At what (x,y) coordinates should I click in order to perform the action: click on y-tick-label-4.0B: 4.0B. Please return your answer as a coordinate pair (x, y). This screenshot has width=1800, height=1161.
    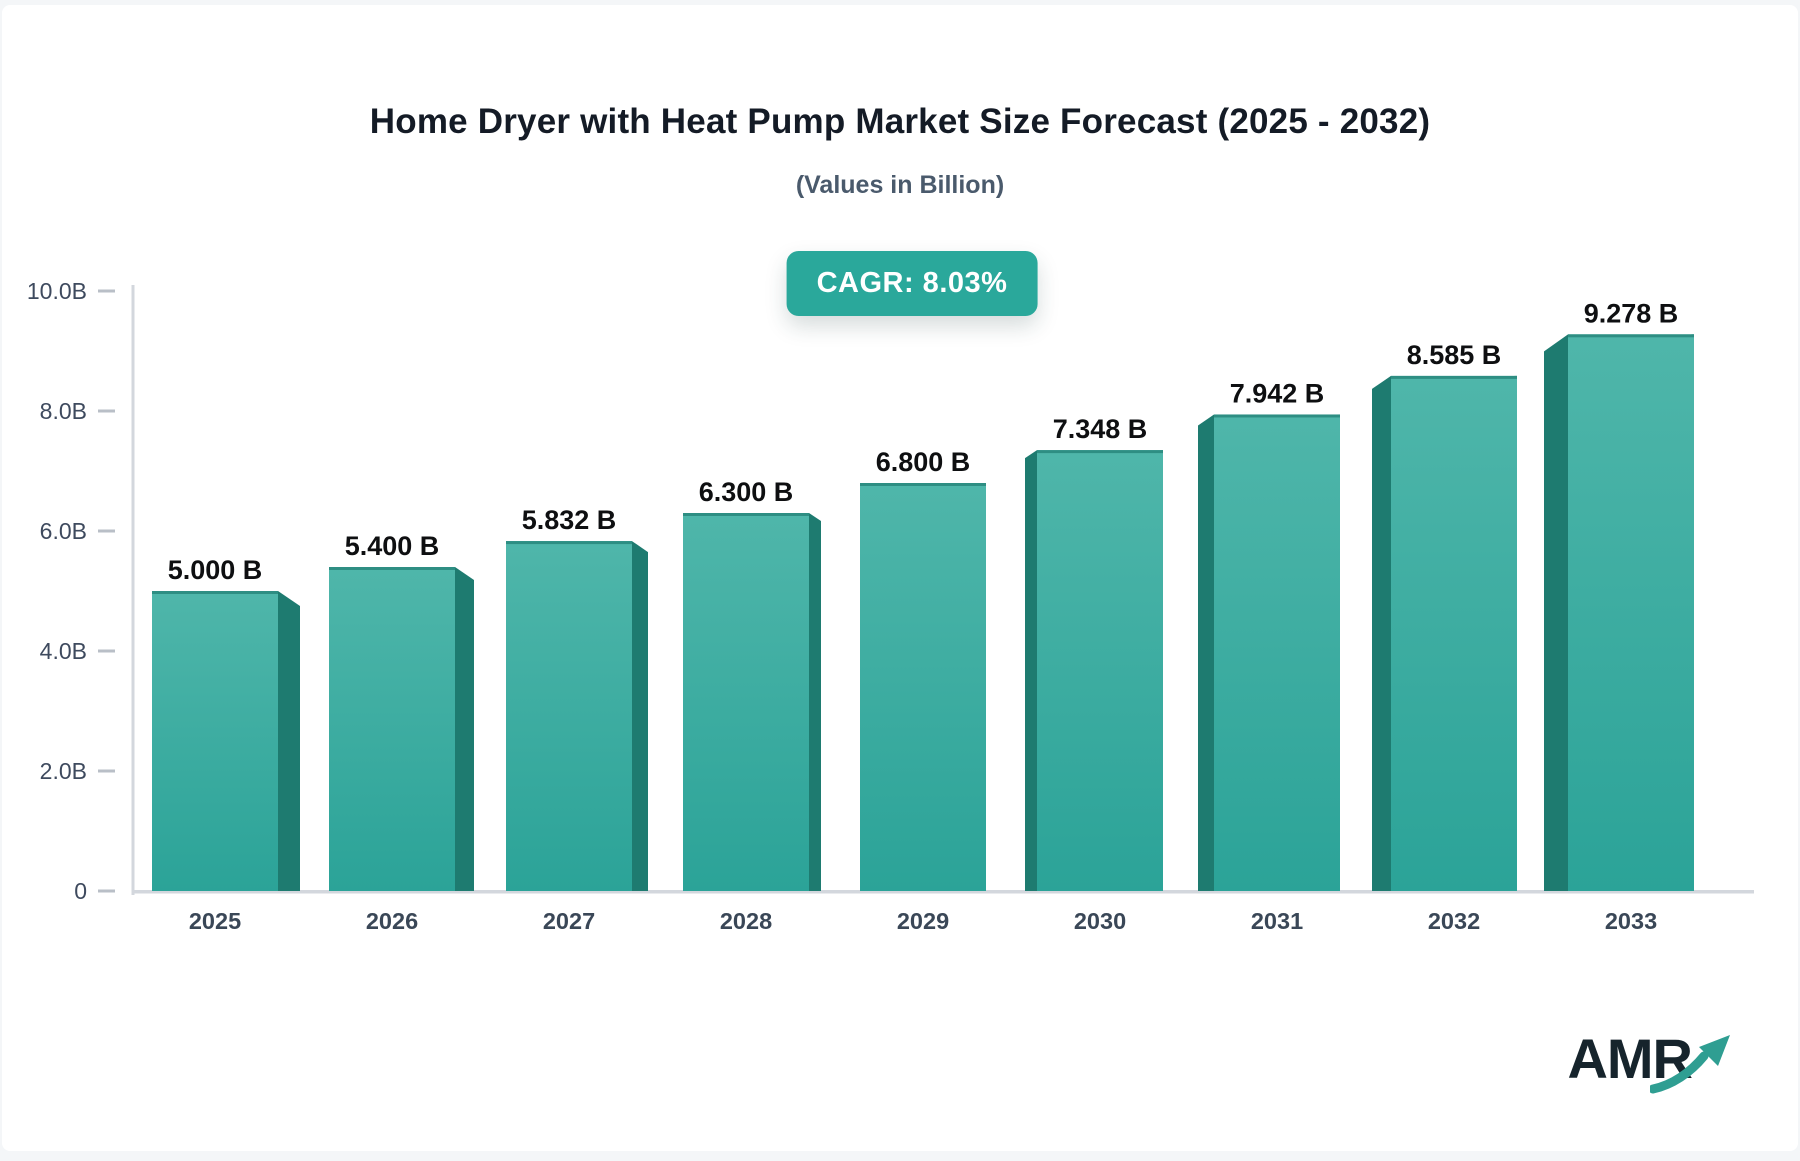
    Looking at the image, I should click on (63, 651).